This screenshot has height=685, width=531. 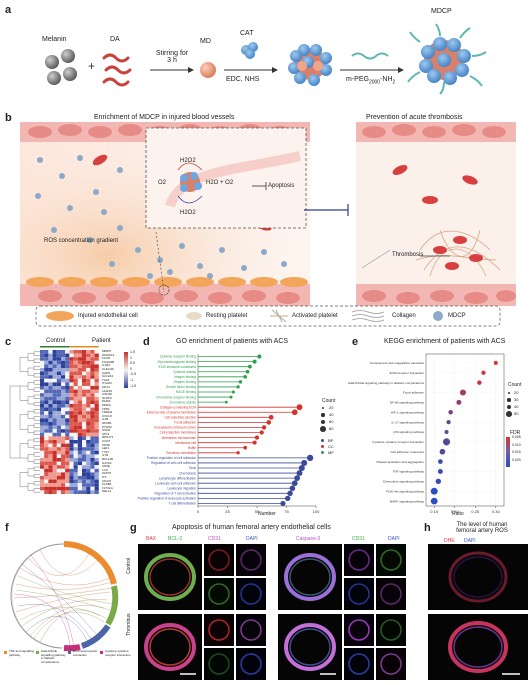 I want to click on gene-label: FCAR, so click(x=106, y=358).